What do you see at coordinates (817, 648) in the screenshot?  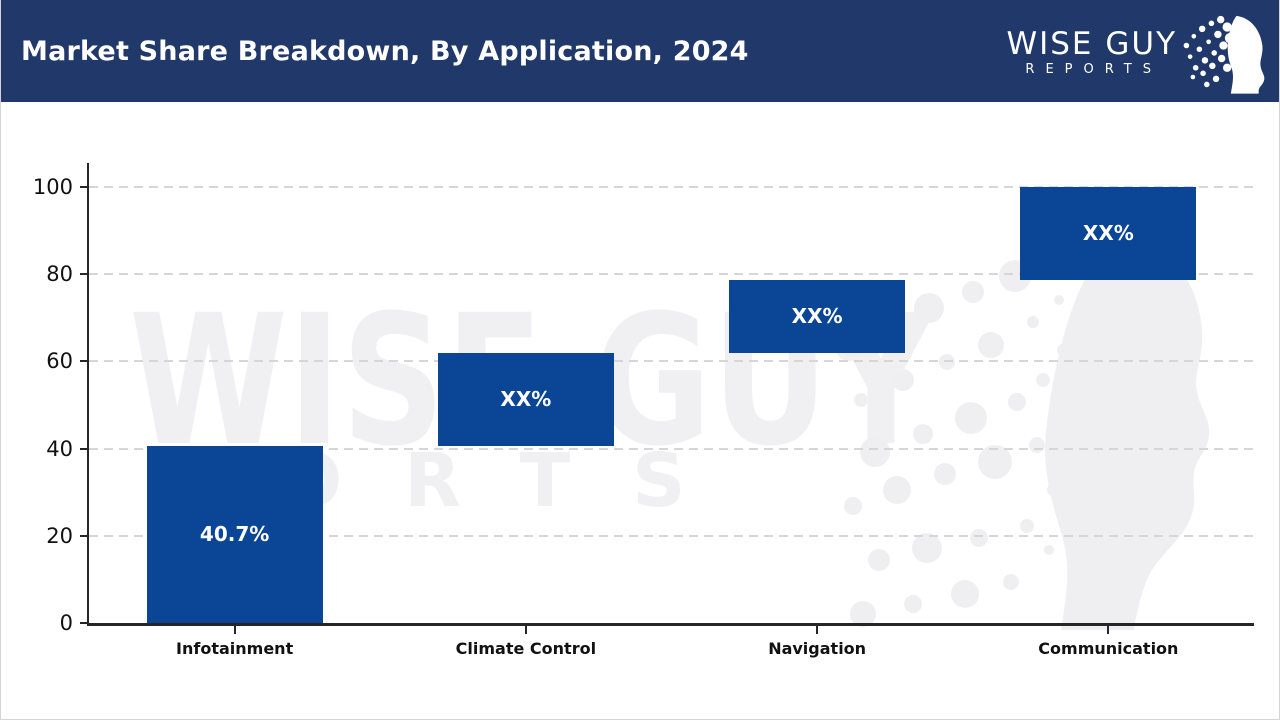 I see `x-tick-label: Navigation` at bounding box center [817, 648].